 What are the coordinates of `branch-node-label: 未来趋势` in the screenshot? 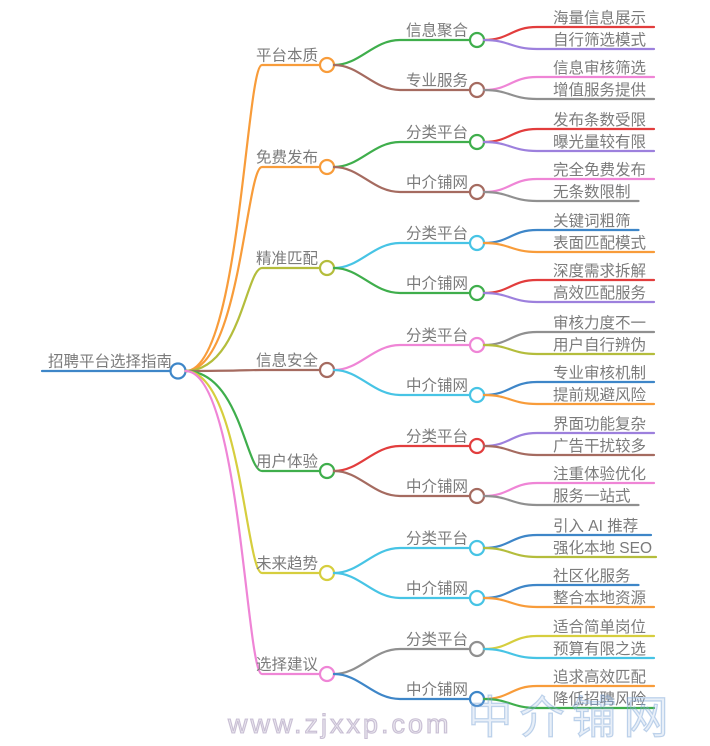 It's located at (287, 564).